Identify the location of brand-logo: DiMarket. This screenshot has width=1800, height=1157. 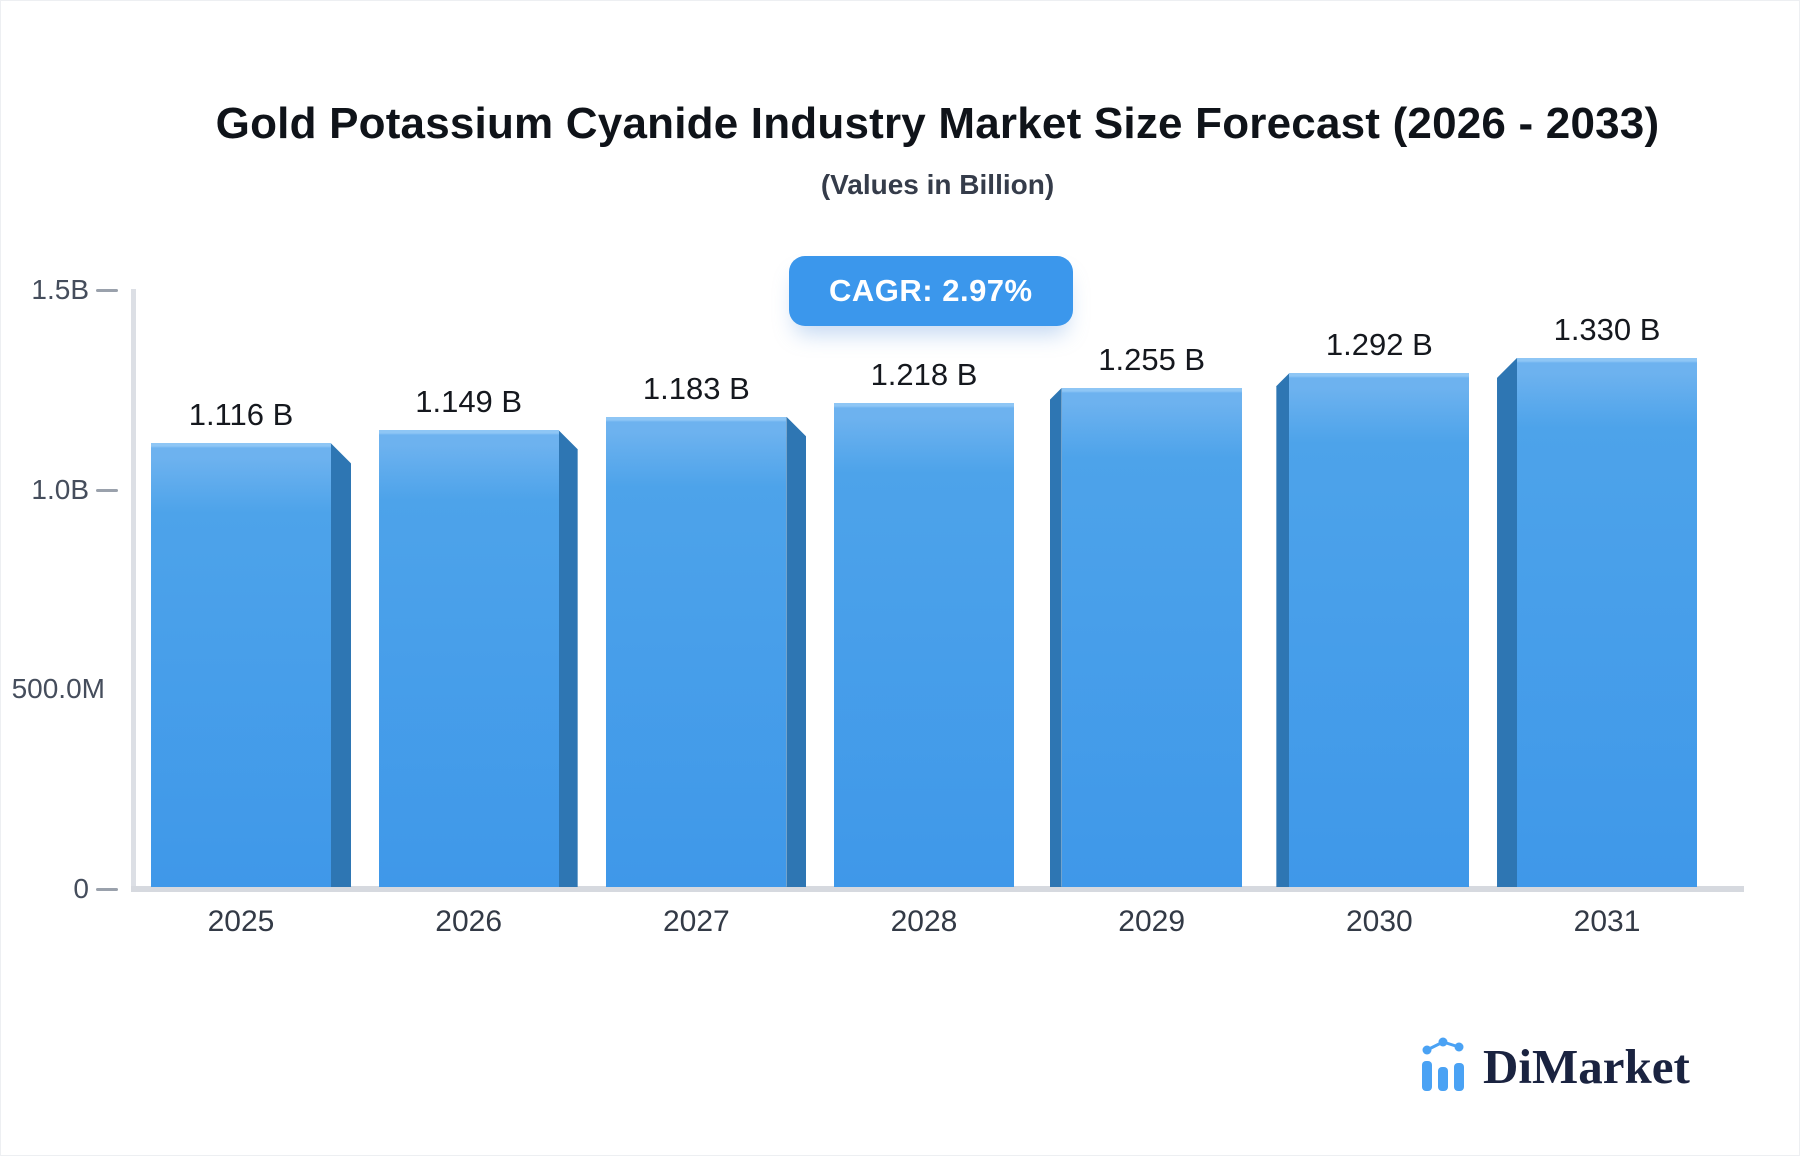
(1554, 1064).